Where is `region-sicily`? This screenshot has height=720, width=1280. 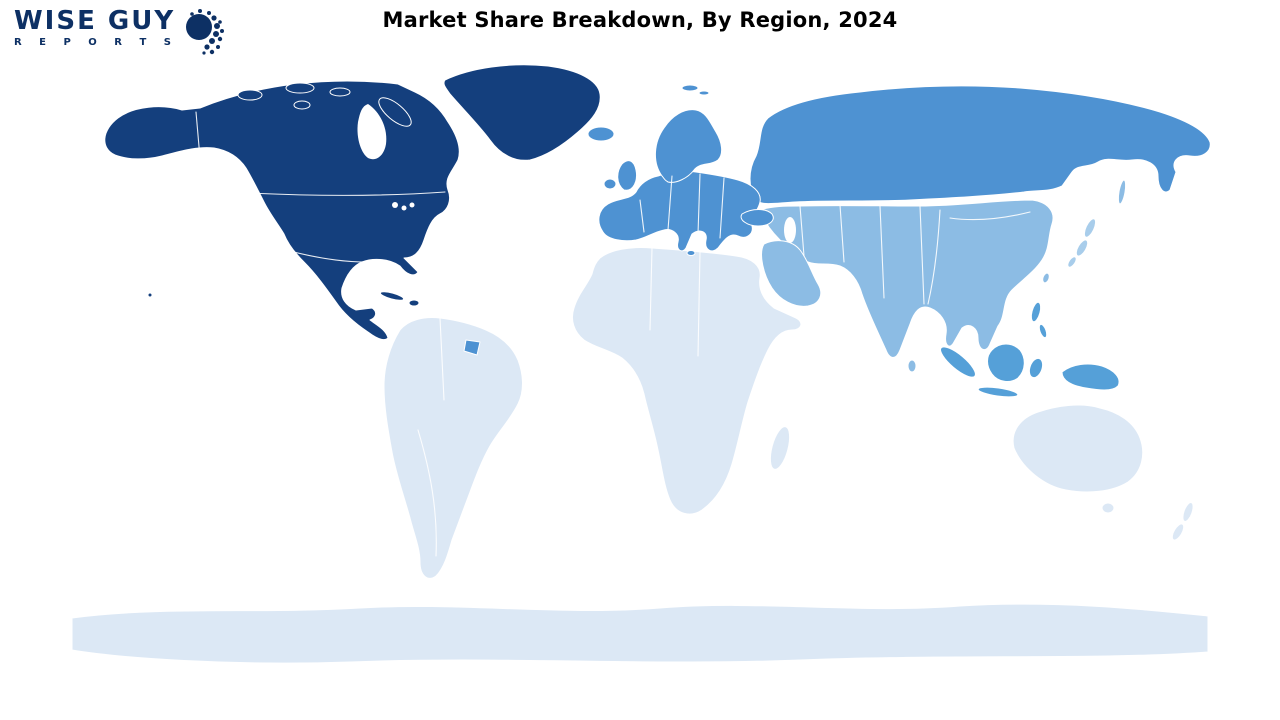
region-sicily is located at coordinates (691, 253).